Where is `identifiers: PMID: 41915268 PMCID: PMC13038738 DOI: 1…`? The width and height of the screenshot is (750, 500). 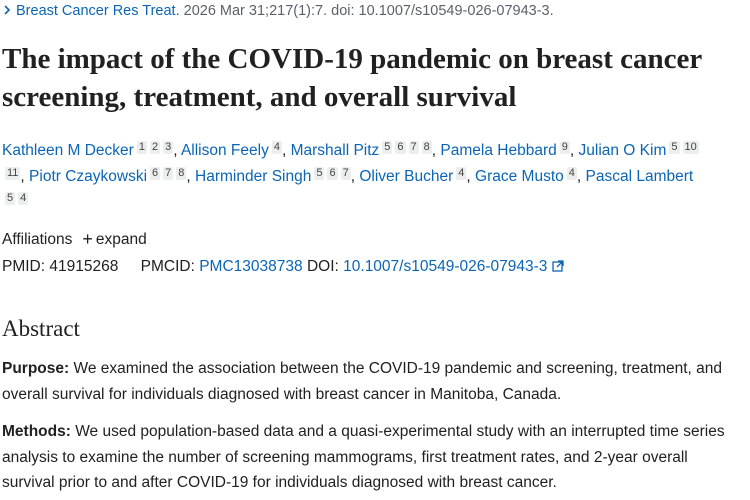
identifiers: PMID: 41915268 PMCID: PMC13038738 DOI: 1… is located at coordinates (283, 267).